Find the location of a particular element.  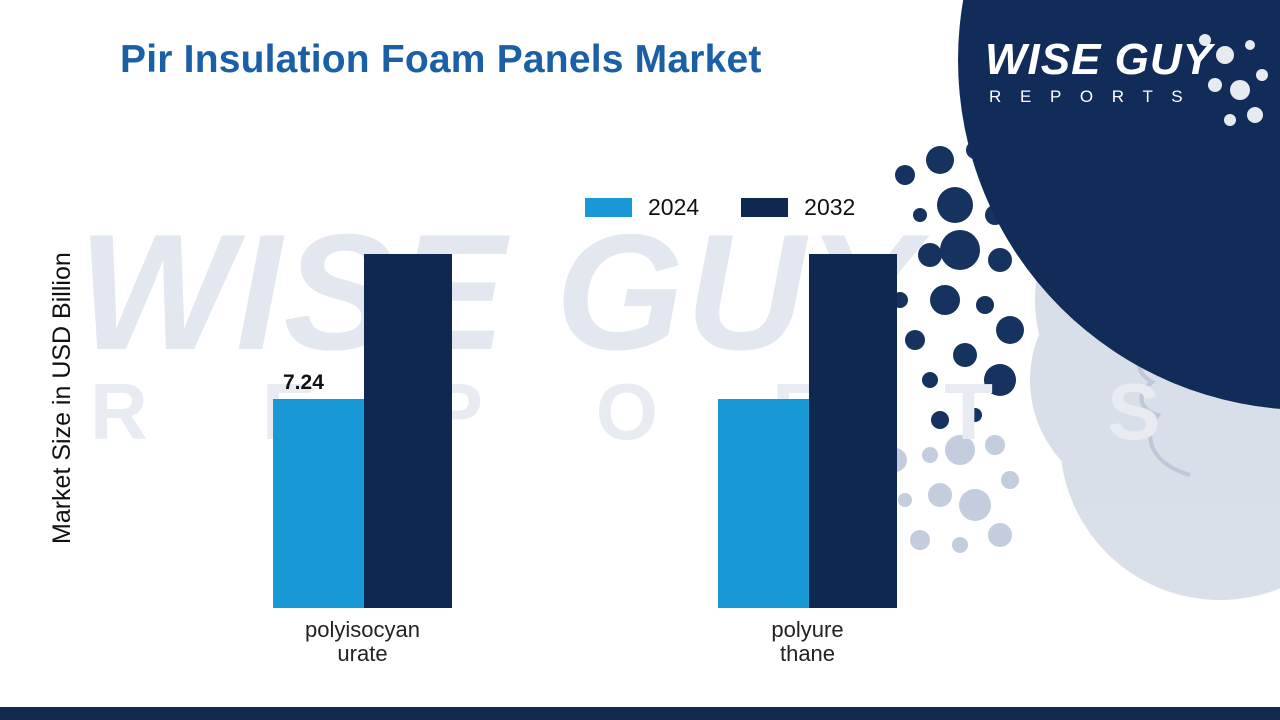

watermark-subtext: R E P O R T S is located at coordinates (648, 411).